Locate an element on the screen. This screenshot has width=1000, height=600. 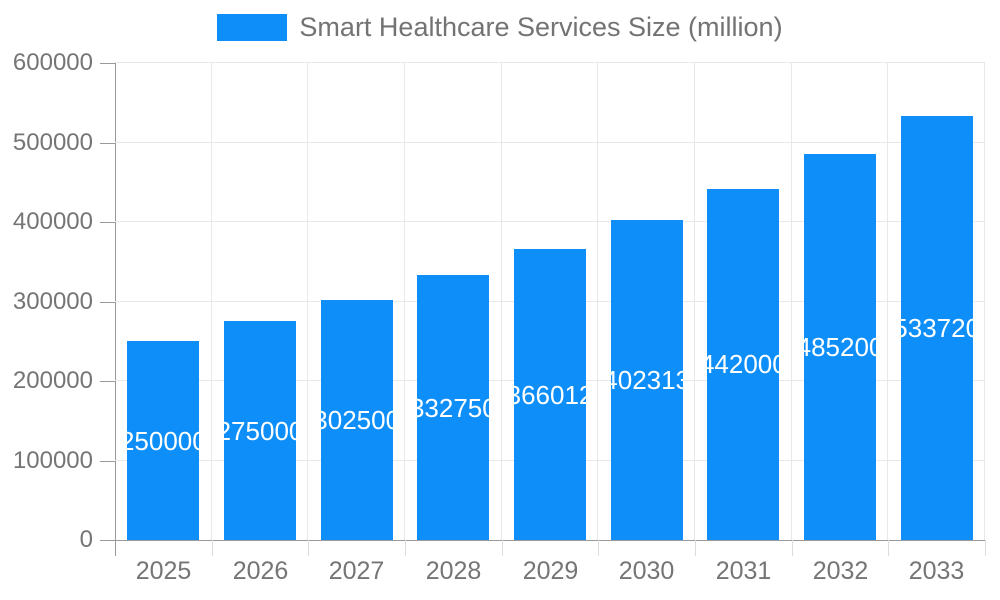
bar-value-label: 250000 is located at coordinates (163, 440).